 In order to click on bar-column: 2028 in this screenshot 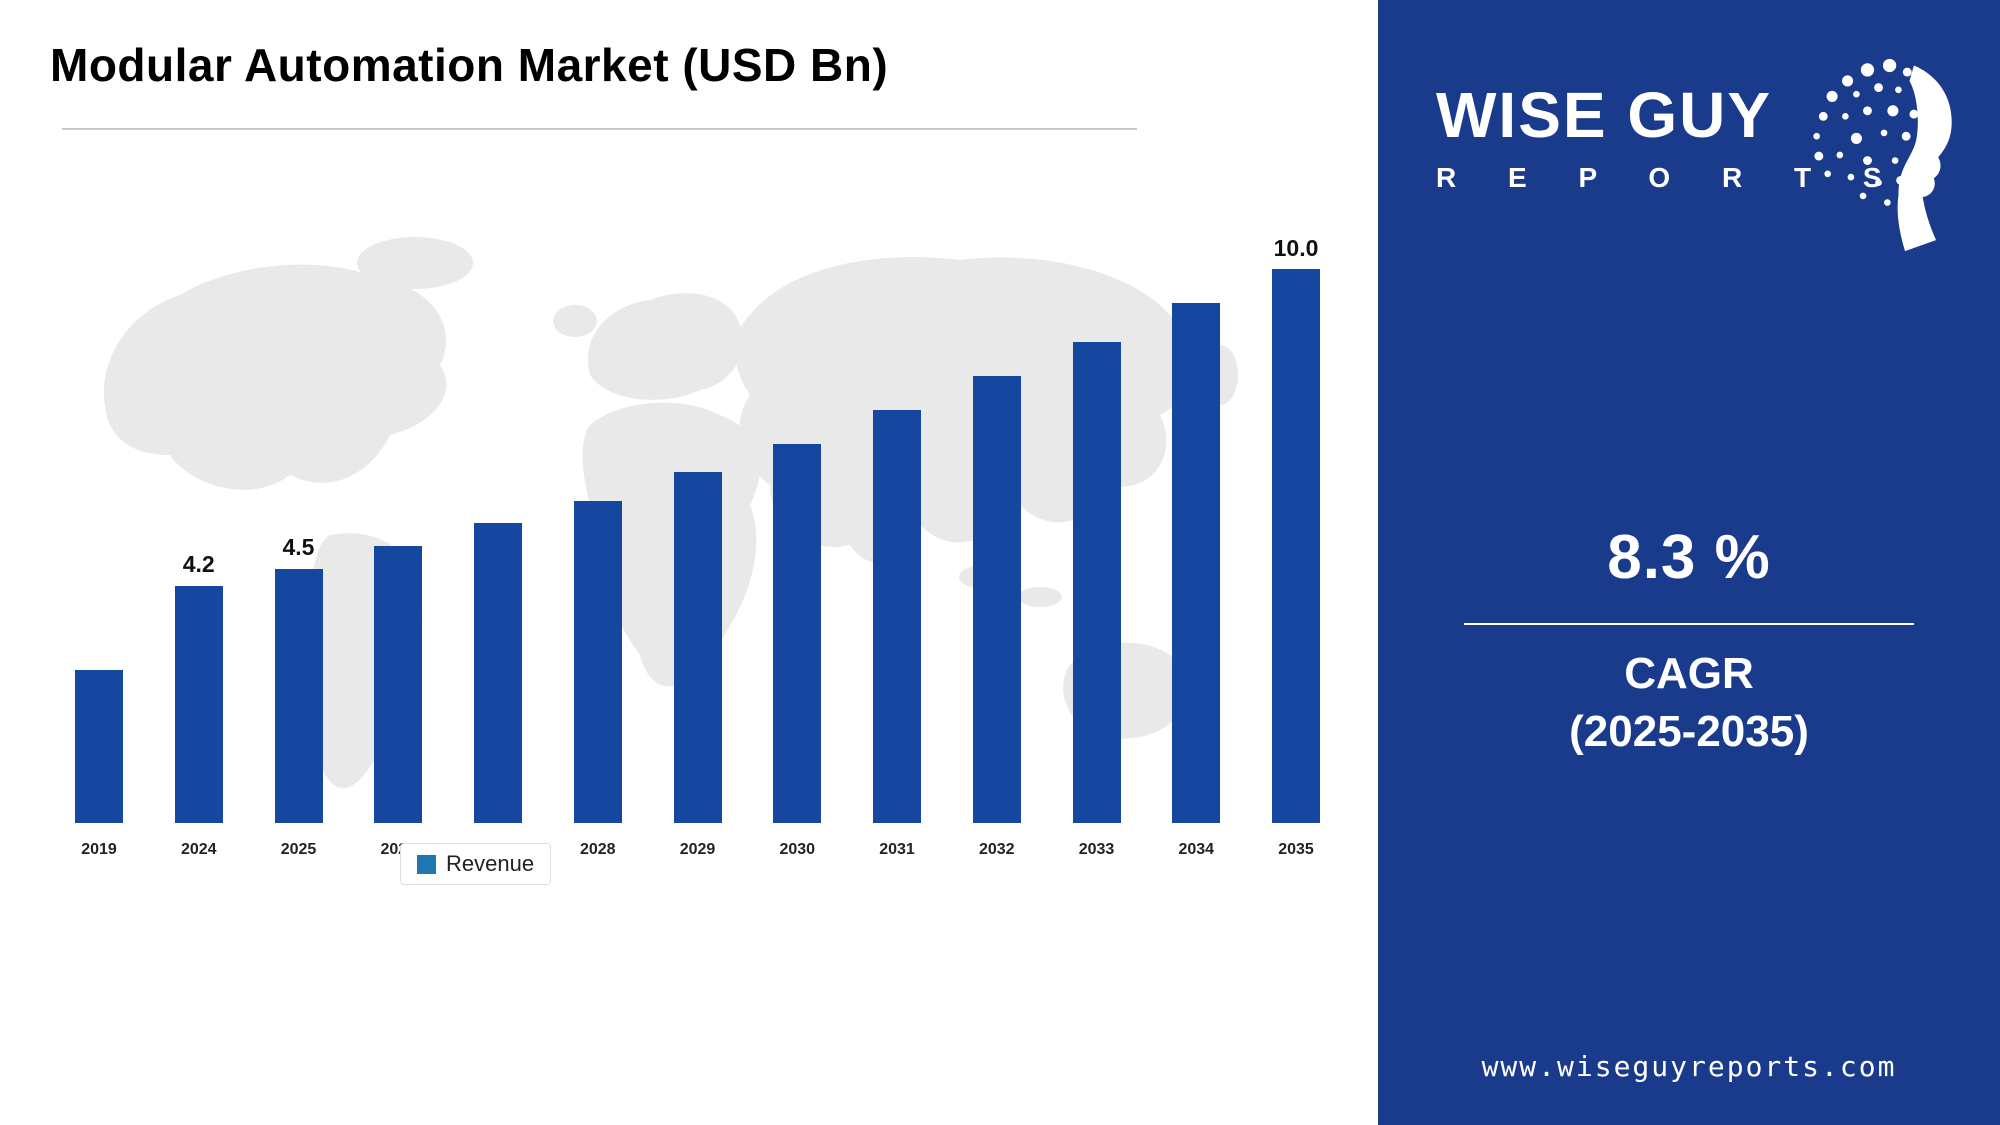, I will do `click(597, 546)`.